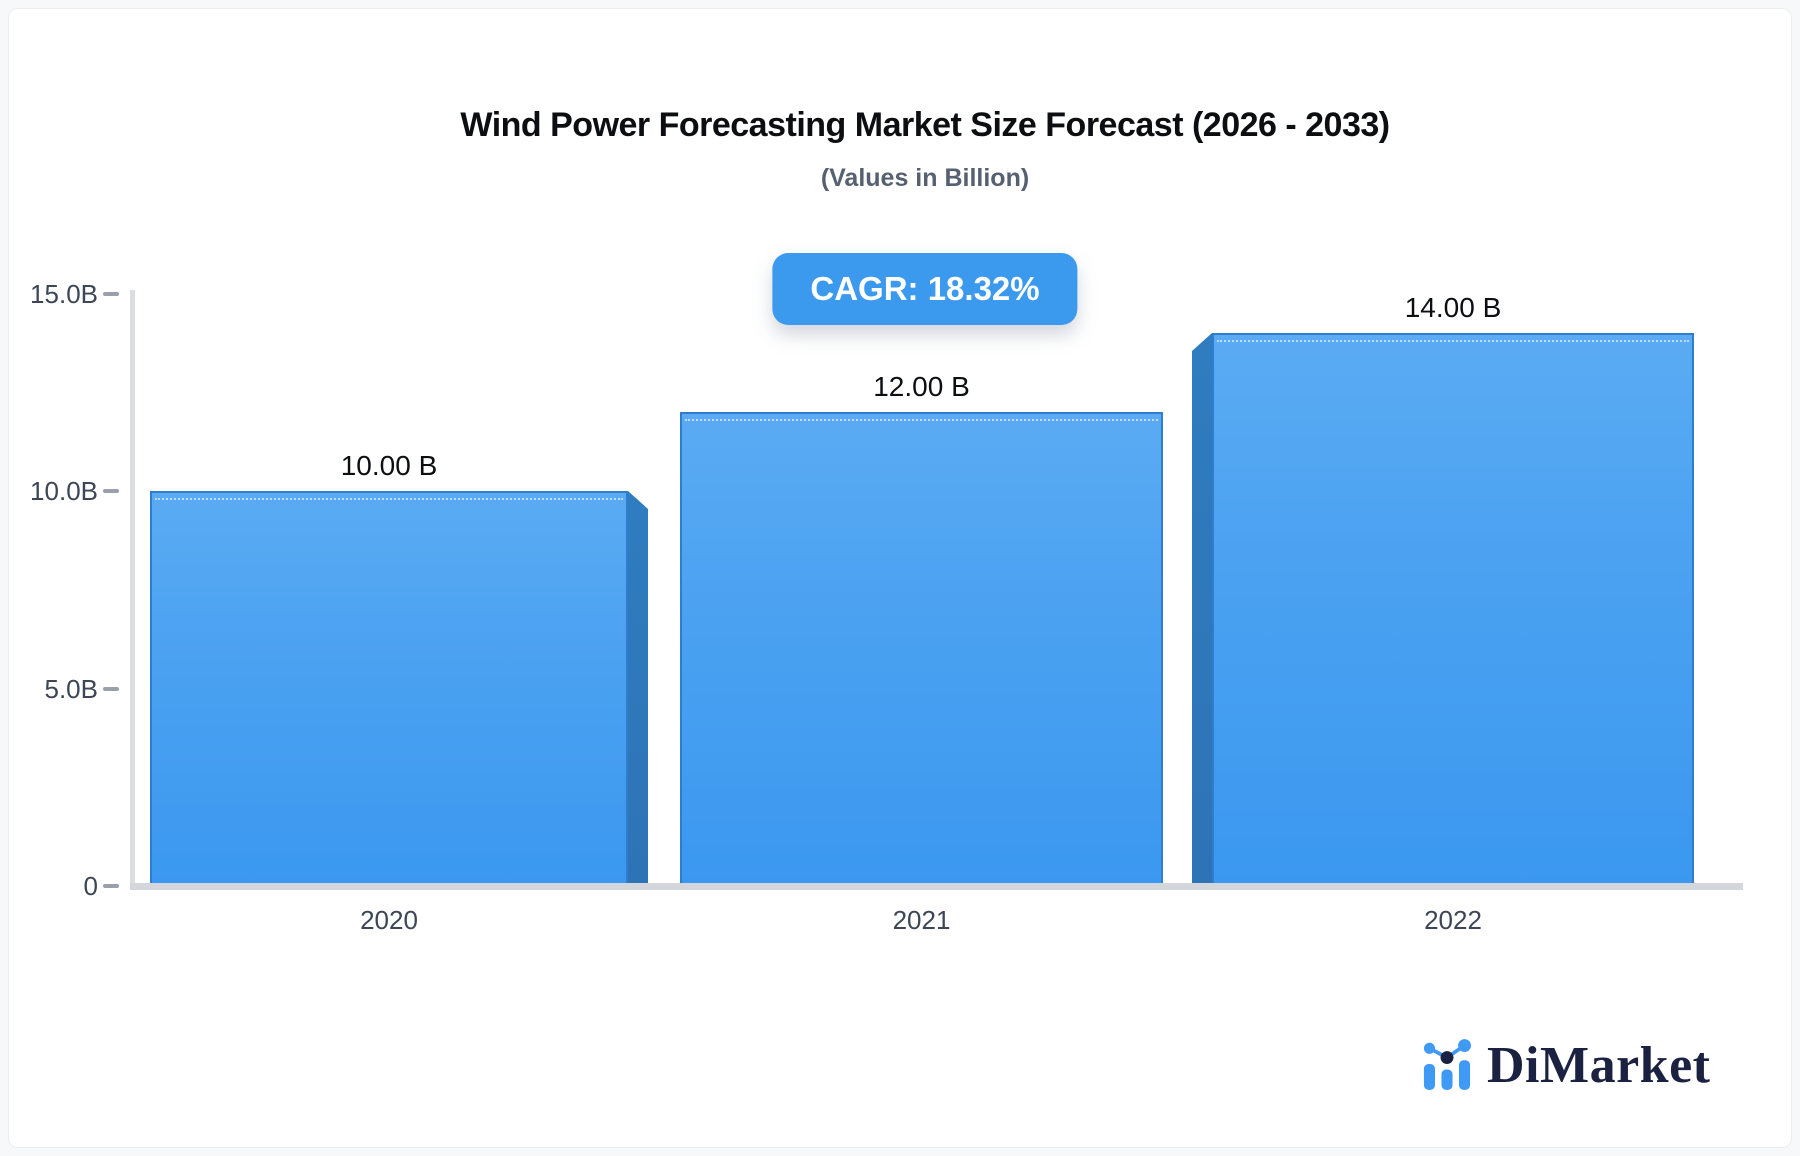  I want to click on cagr-badge: CAGR: 18.32%, so click(925, 289).